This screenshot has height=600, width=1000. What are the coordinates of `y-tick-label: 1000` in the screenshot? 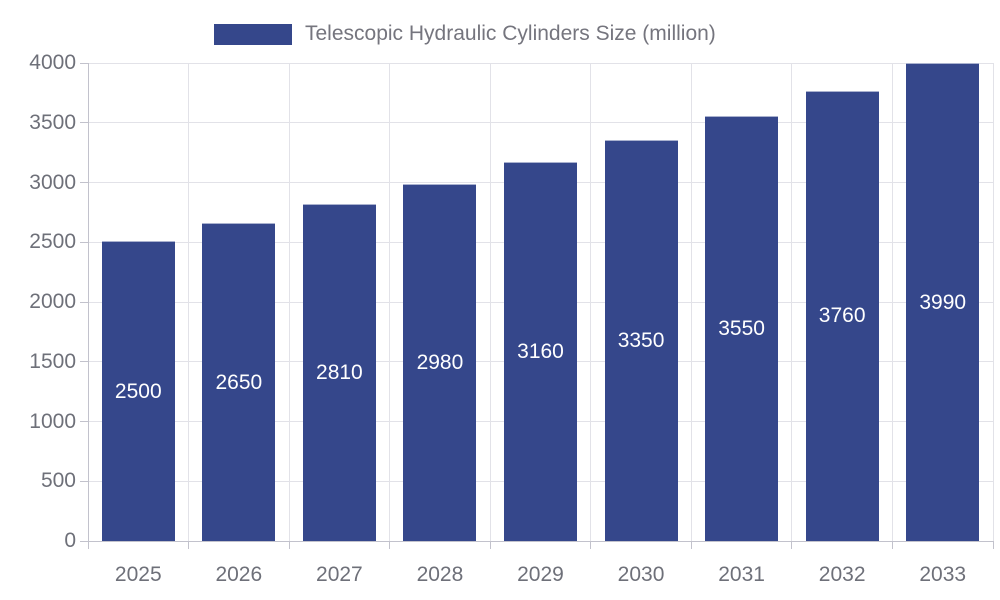 It's located at (52, 421).